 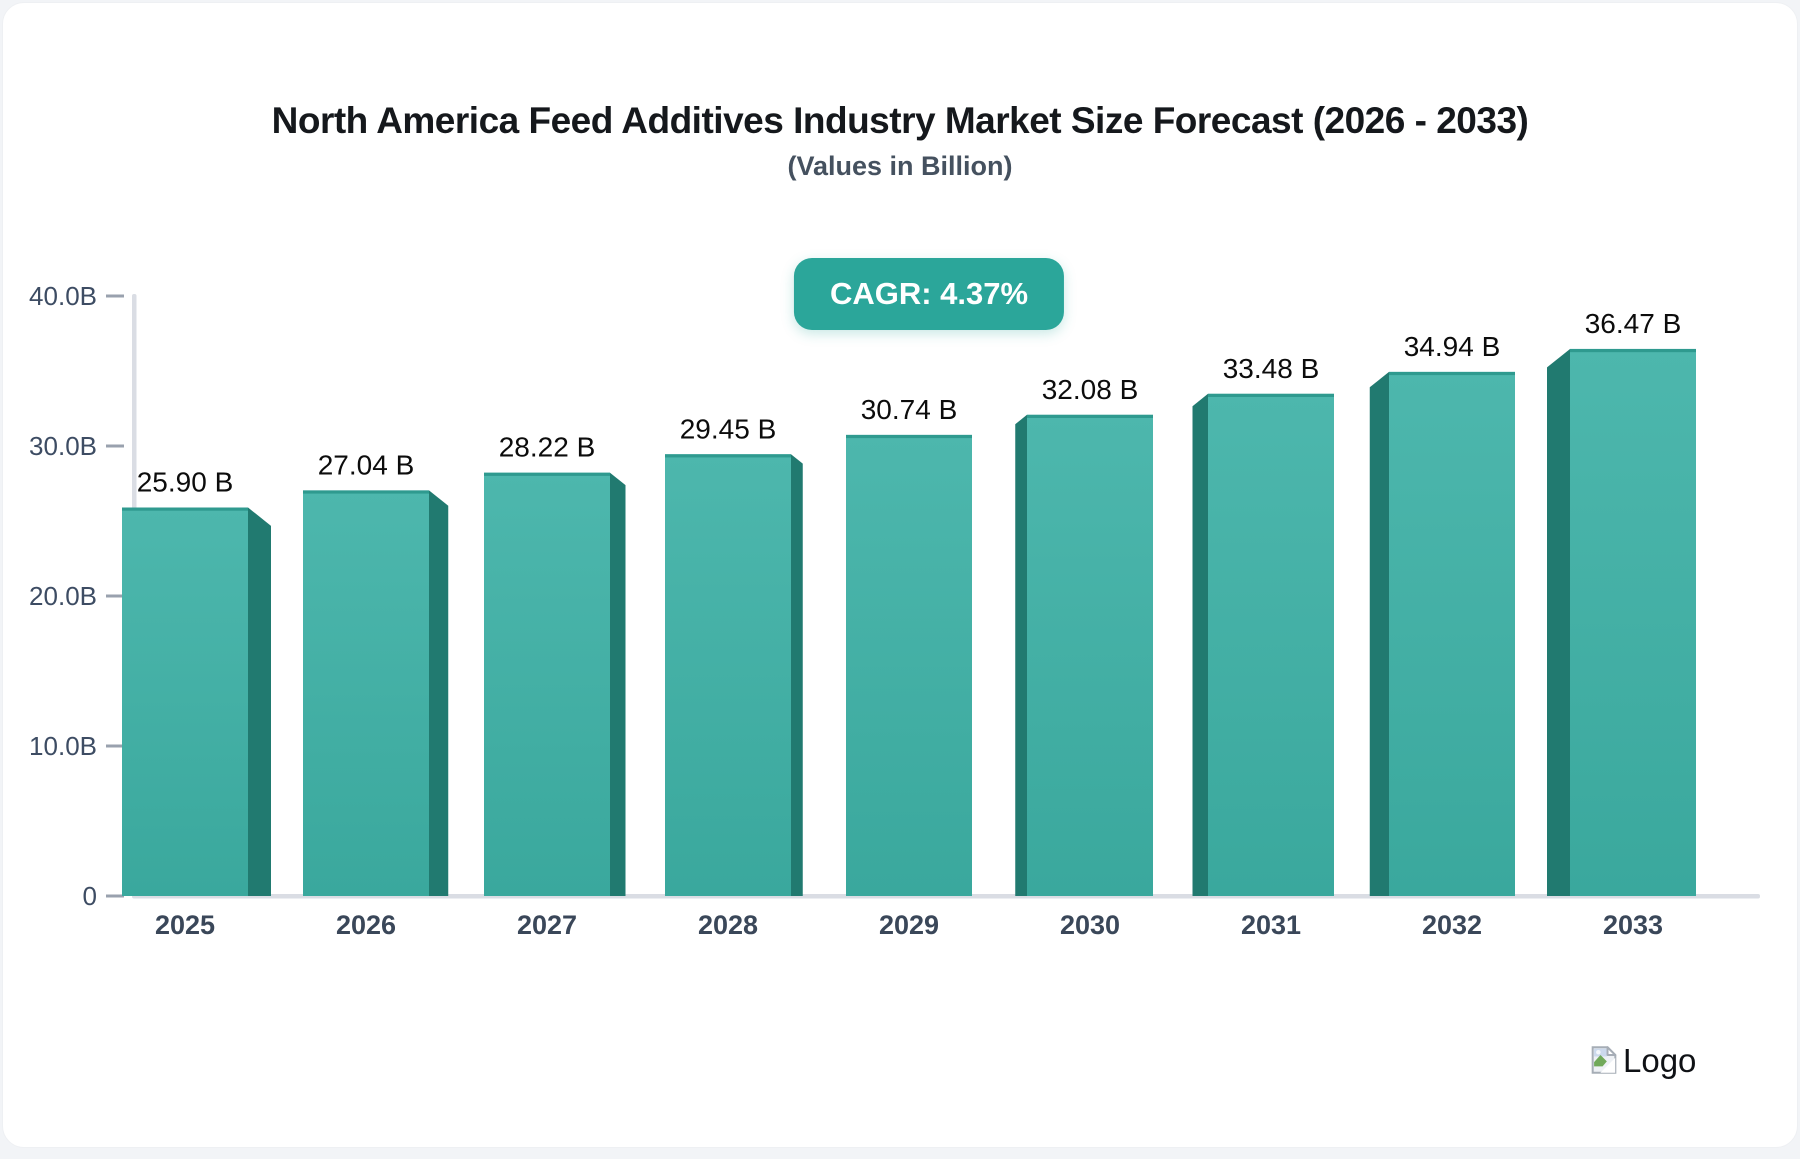 I want to click on bar-value-label: 25.90 B, so click(x=185, y=482).